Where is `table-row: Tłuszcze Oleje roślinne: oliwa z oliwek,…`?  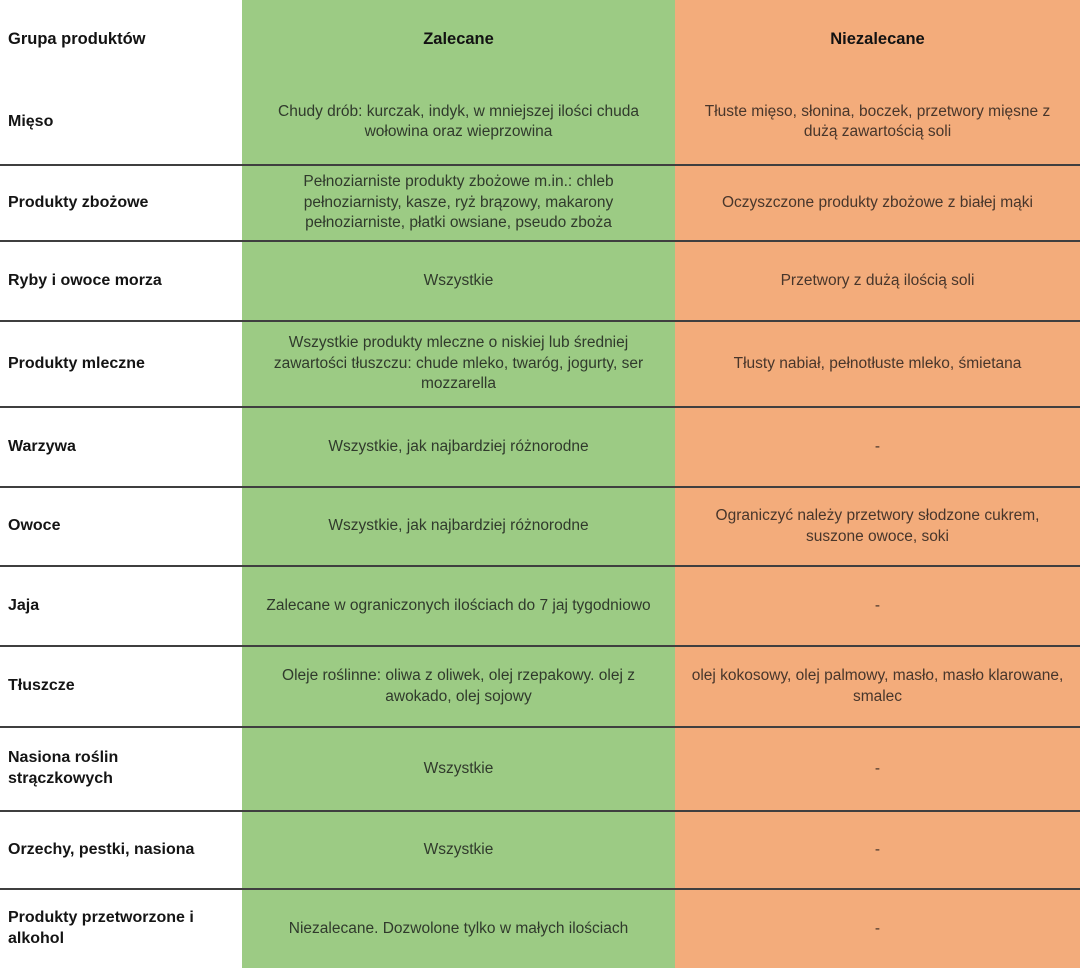 table-row: Tłuszcze Oleje roślinne: oliwa z oliwek,… is located at coordinates (540, 687).